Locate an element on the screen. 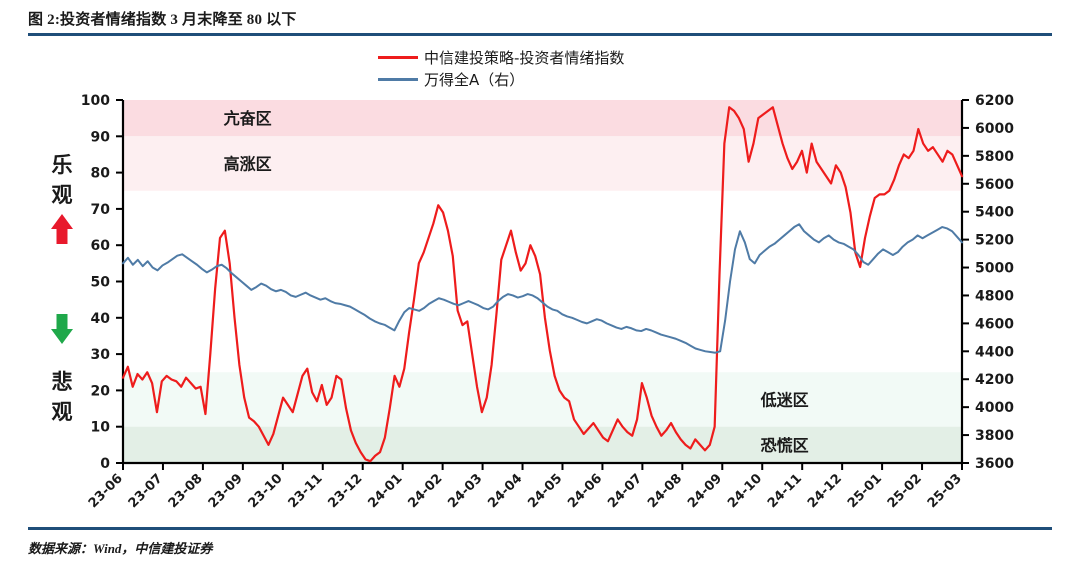  pessimistic-label-char-1: 悲 is located at coordinates (62, 382).